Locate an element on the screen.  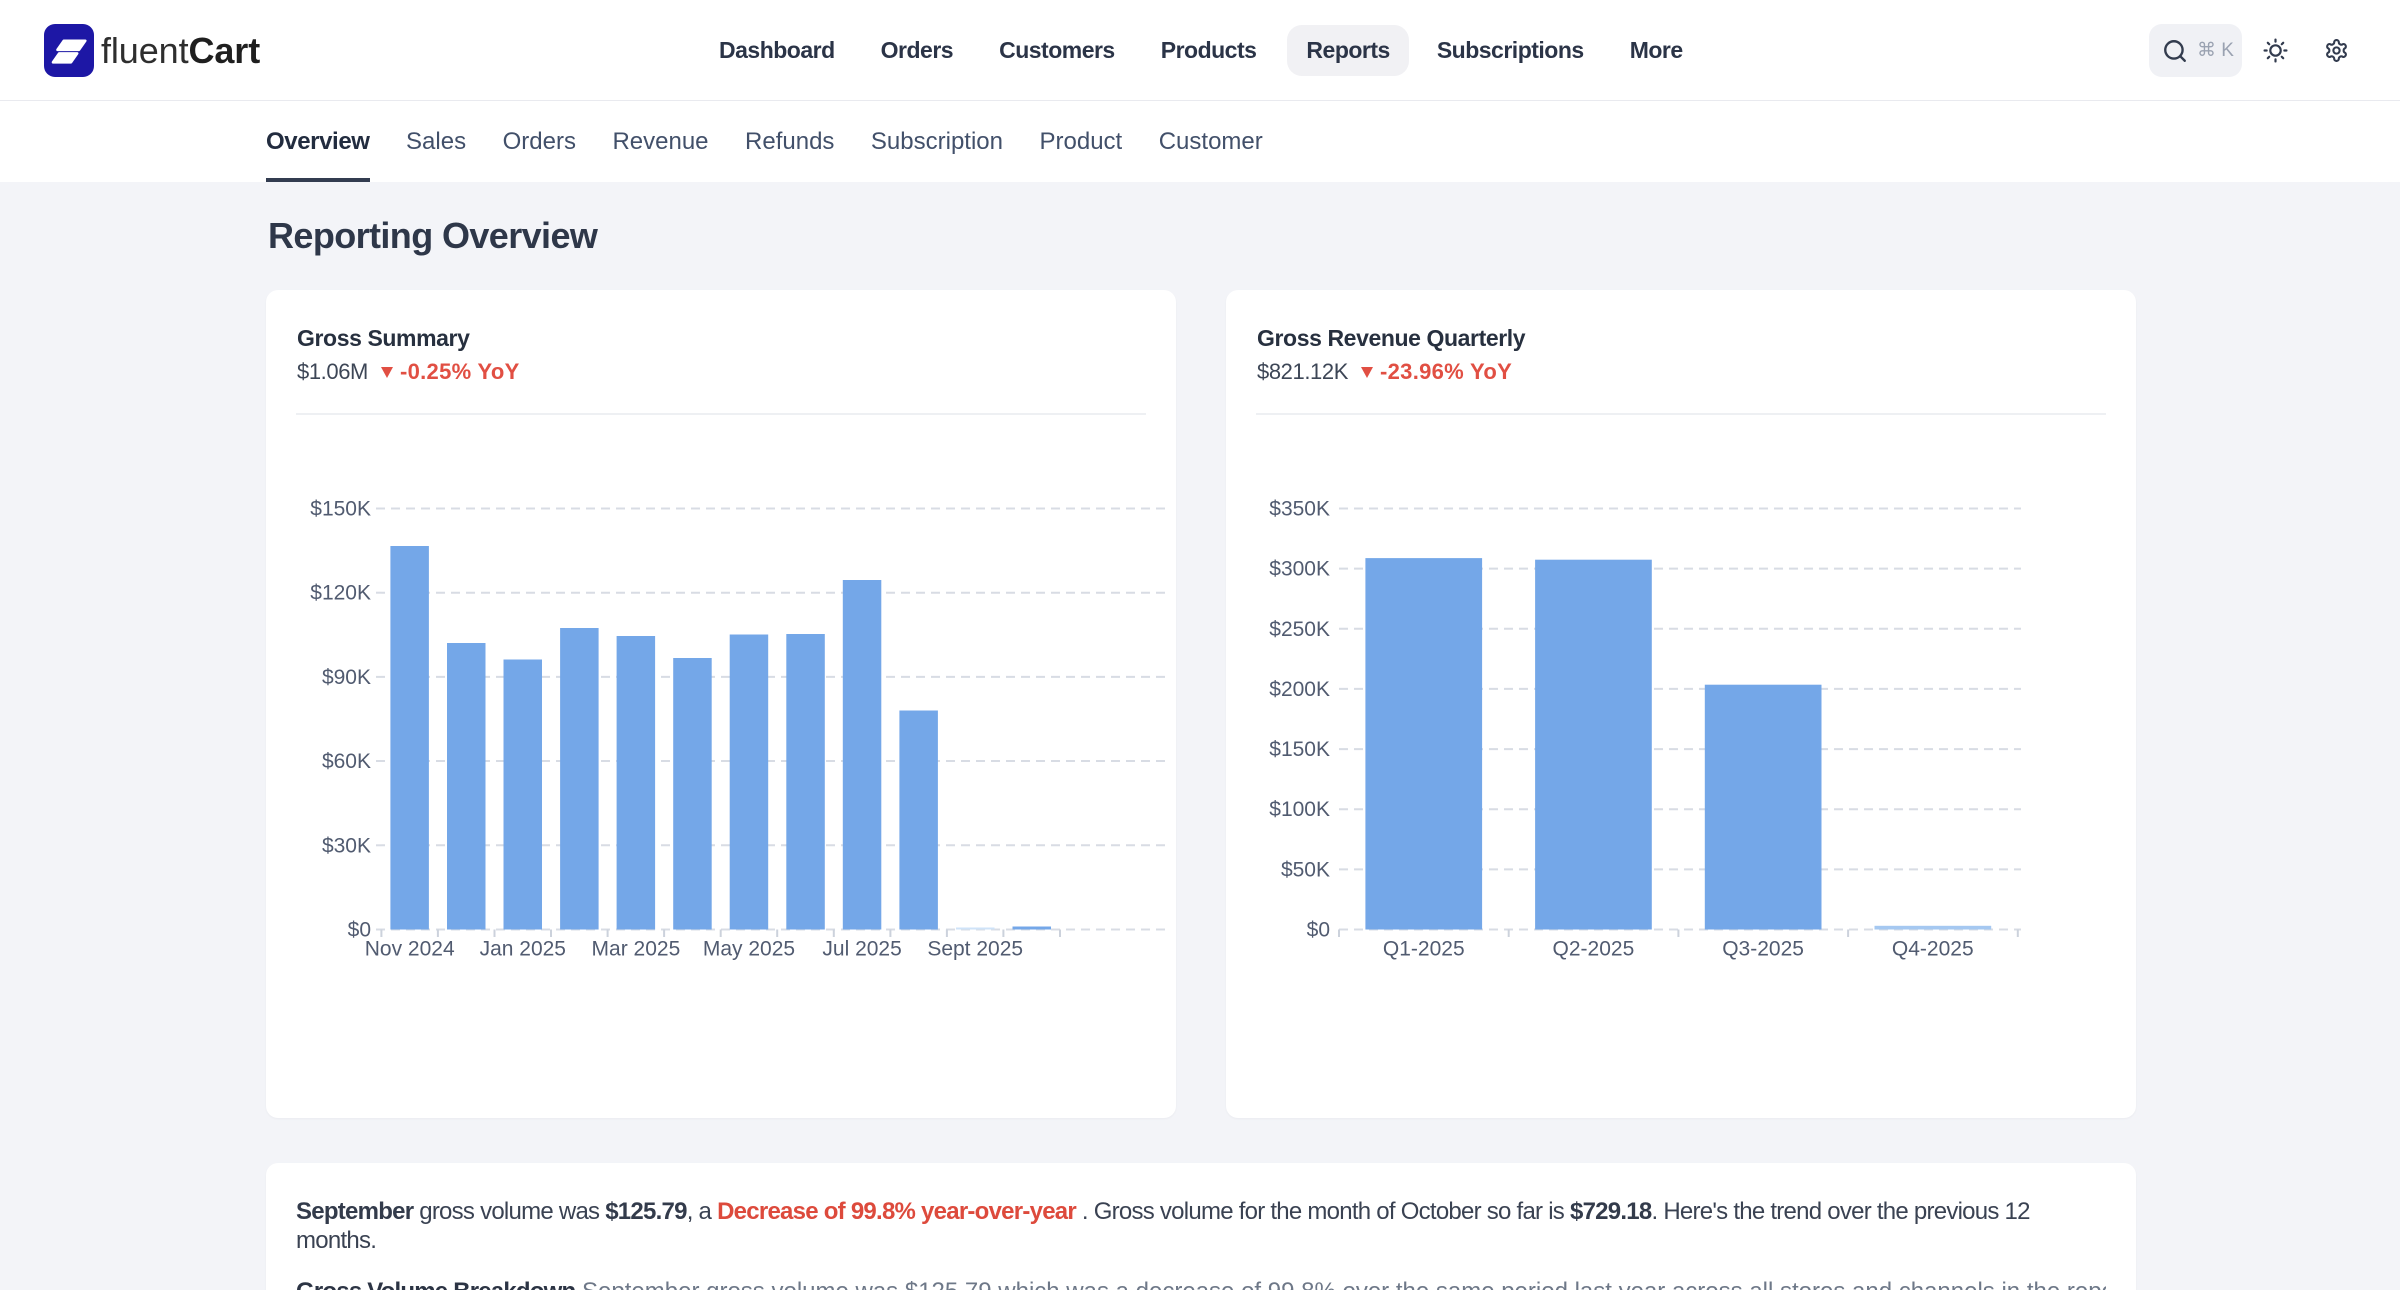
svg-text: $120K is located at coordinates (340, 593).